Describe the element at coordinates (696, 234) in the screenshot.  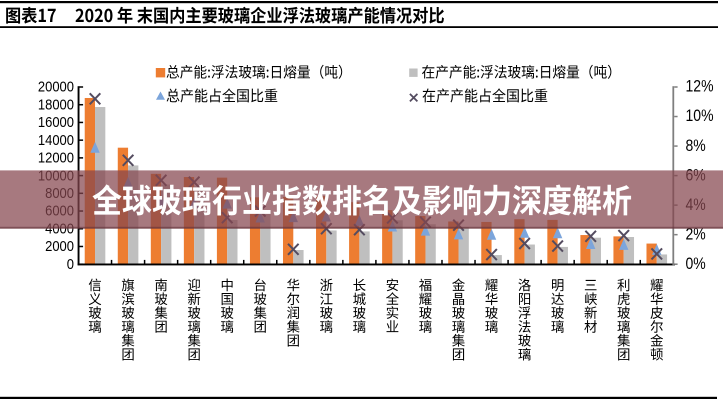
I see `svg-text: 2%` at that location.